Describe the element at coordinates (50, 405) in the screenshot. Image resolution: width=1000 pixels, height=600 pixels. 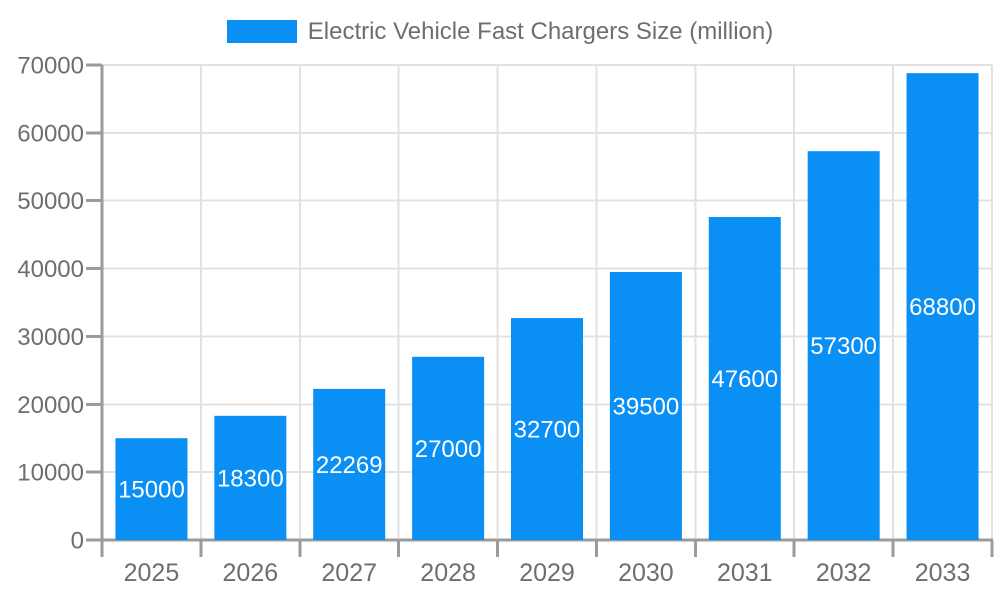
I see `y-axis-label: 20000` at that location.